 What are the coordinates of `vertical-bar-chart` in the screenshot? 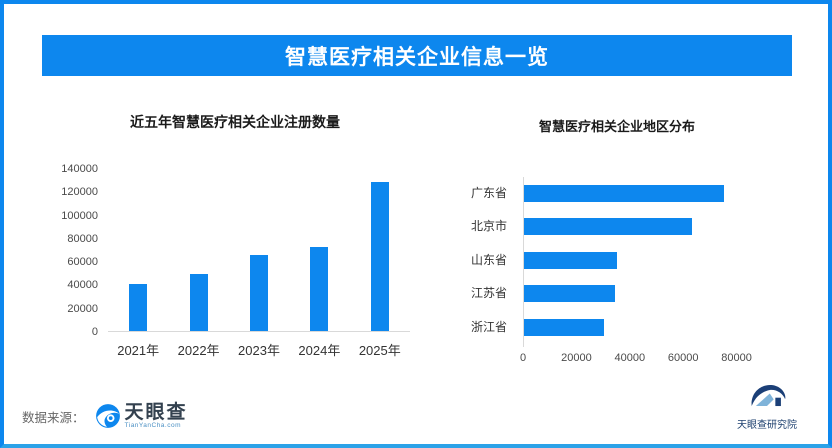 It's located at (259, 250).